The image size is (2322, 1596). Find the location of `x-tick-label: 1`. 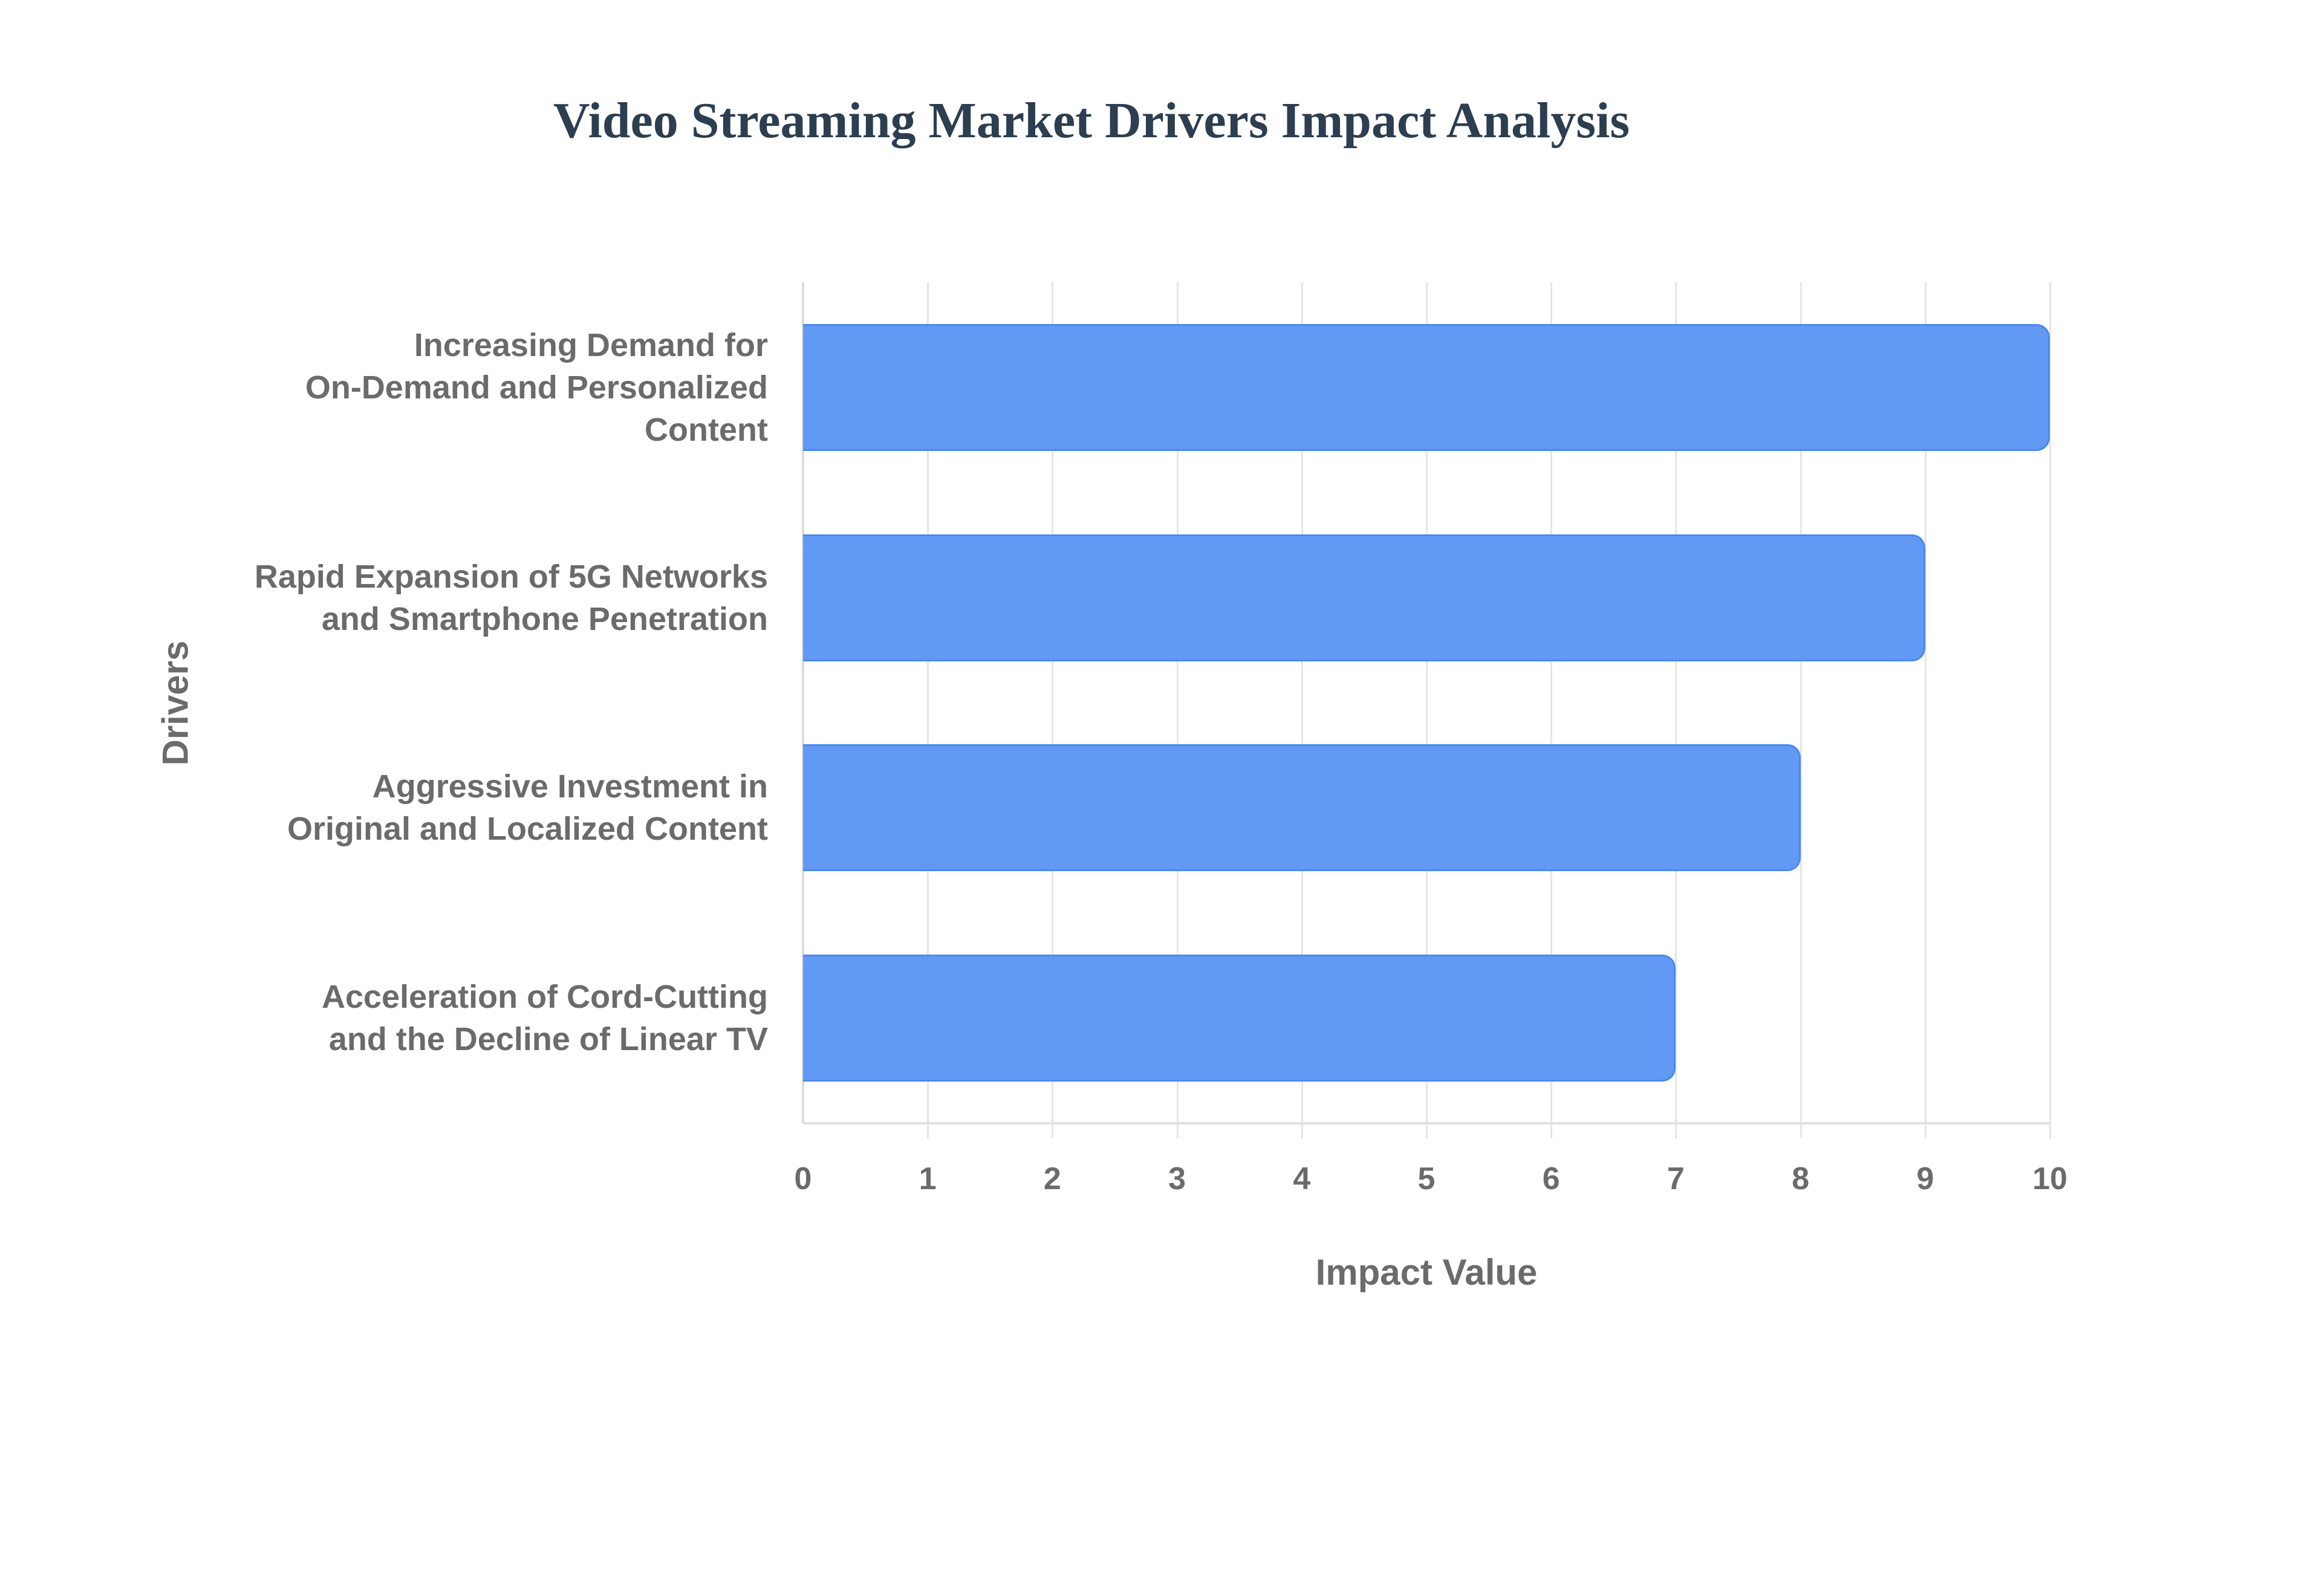

x-tick-label: 1 is located at coordinates (928, 1178).